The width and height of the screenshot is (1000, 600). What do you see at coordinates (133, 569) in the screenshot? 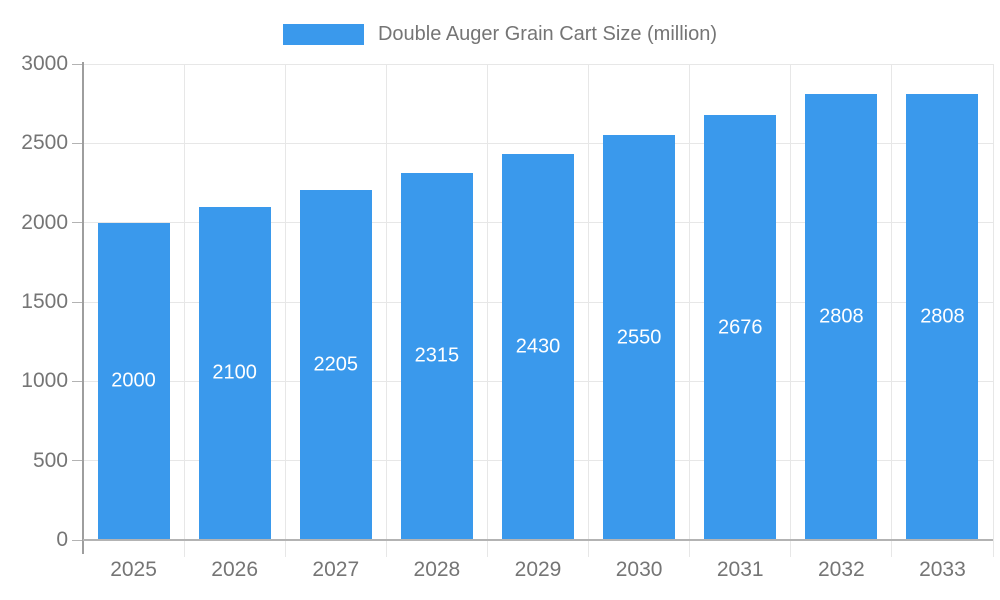
I see `x-axis-label: 2025` at bounding box center [133, 569].